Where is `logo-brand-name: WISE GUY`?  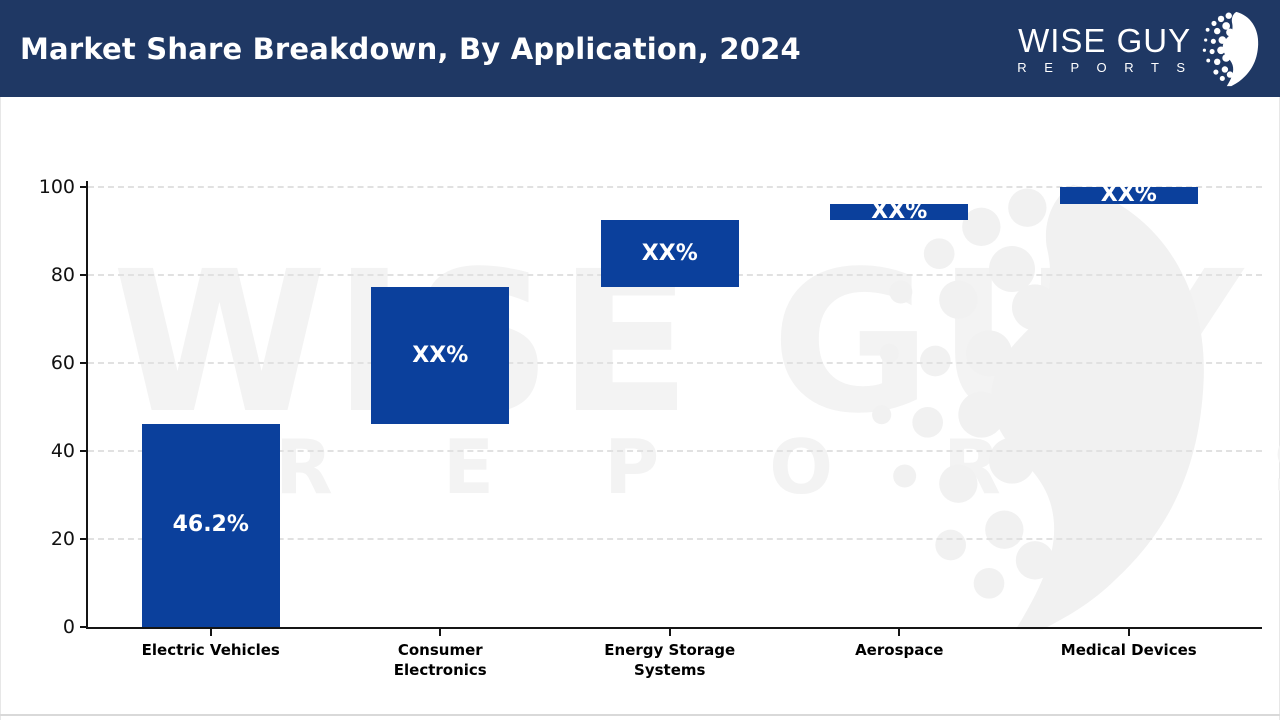 logo-brand-name: WISE GUY is located at coordinates (1105, 40).